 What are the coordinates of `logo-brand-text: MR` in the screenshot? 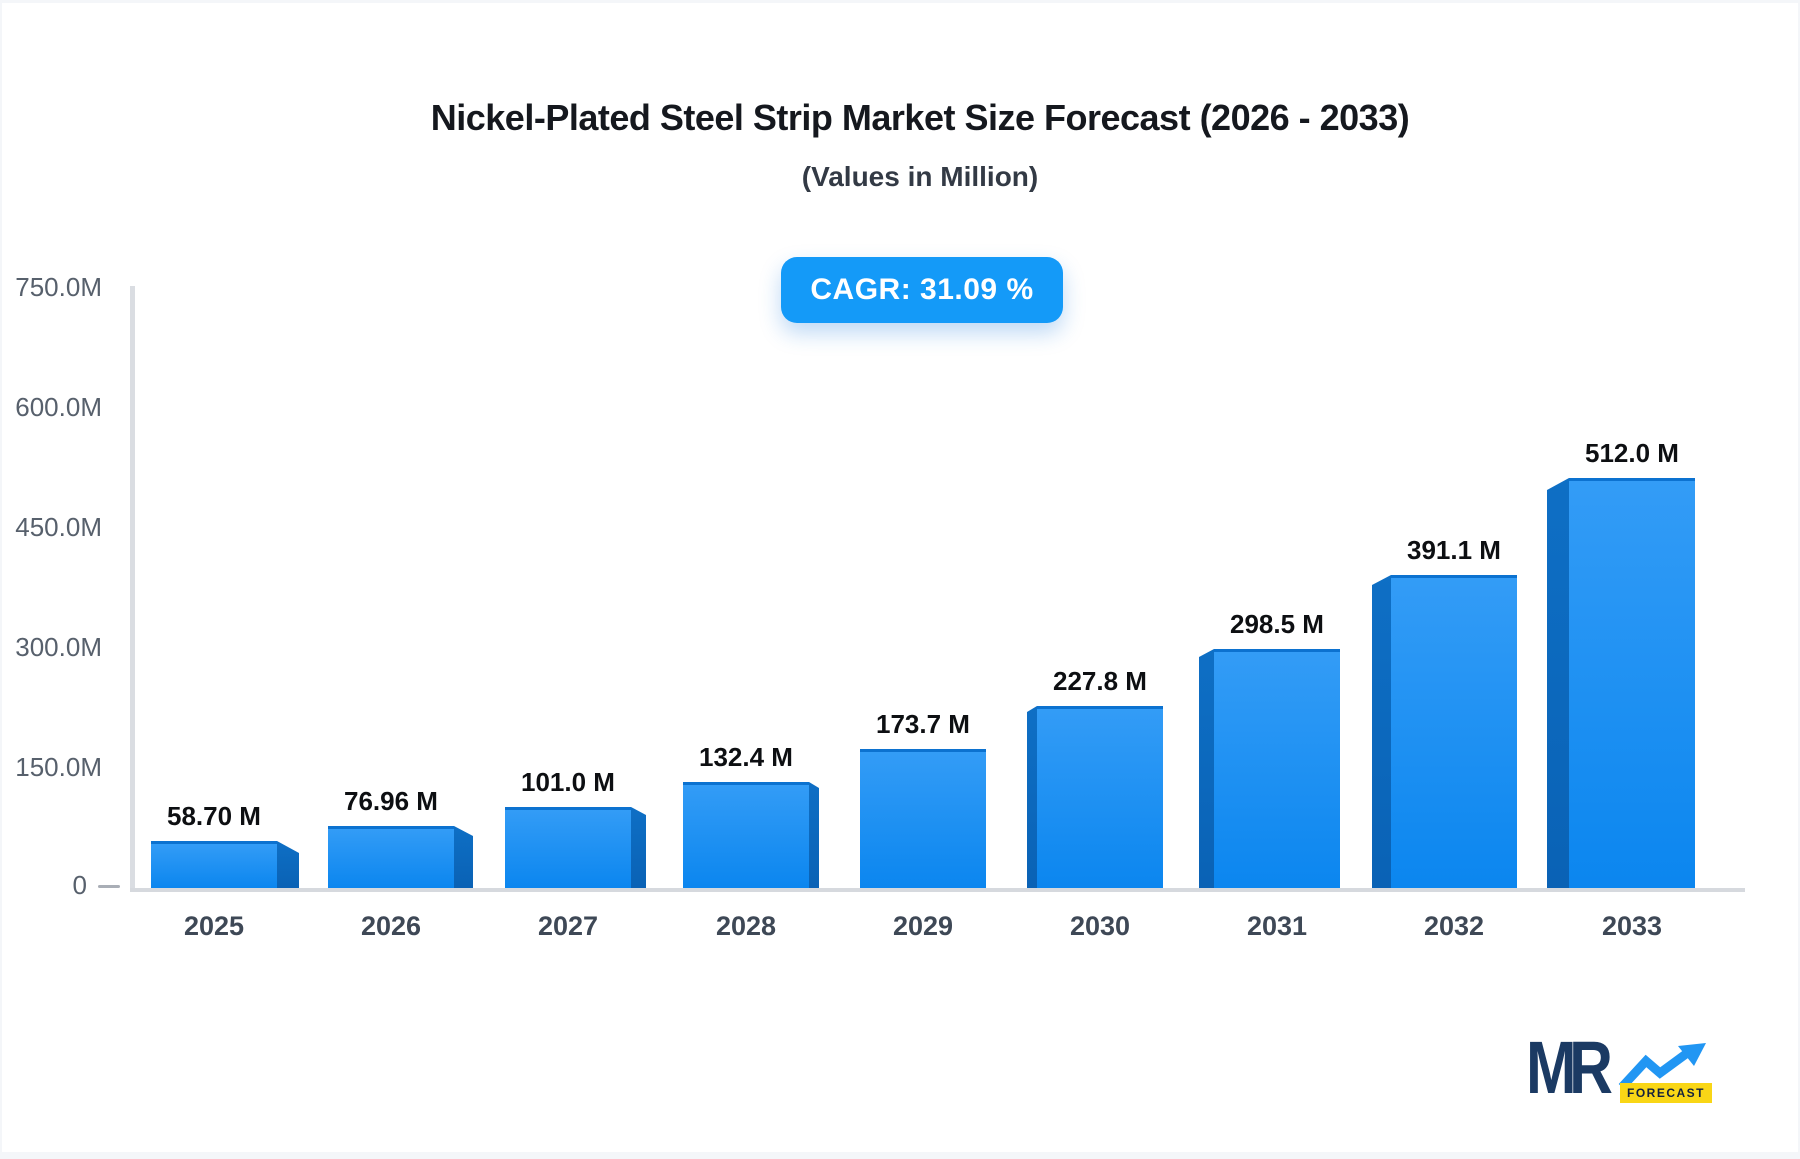 It's located at (1566, 1067).